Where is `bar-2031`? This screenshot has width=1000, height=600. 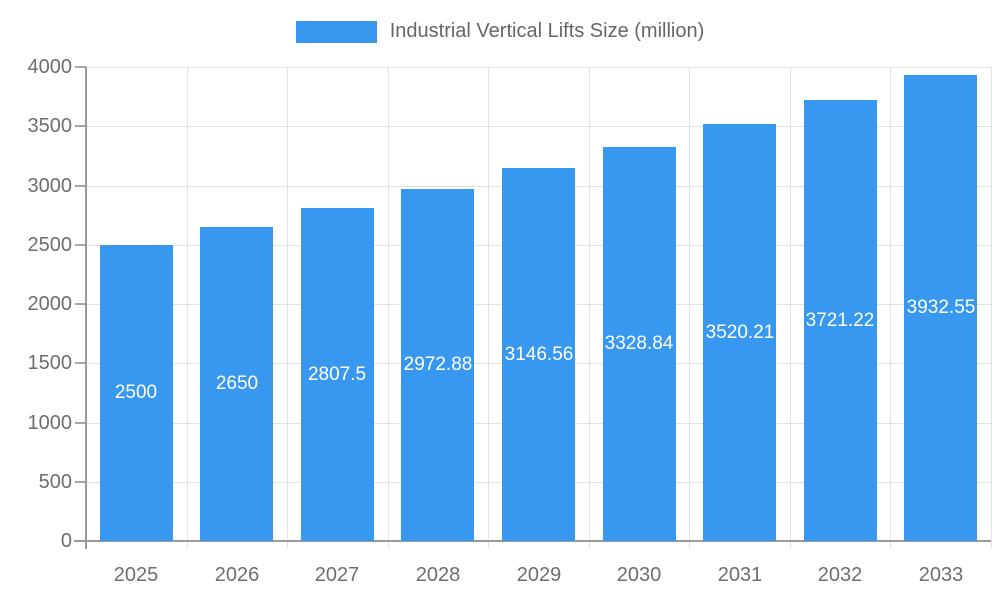
bar-2031 is located at coordinates (739, 332).